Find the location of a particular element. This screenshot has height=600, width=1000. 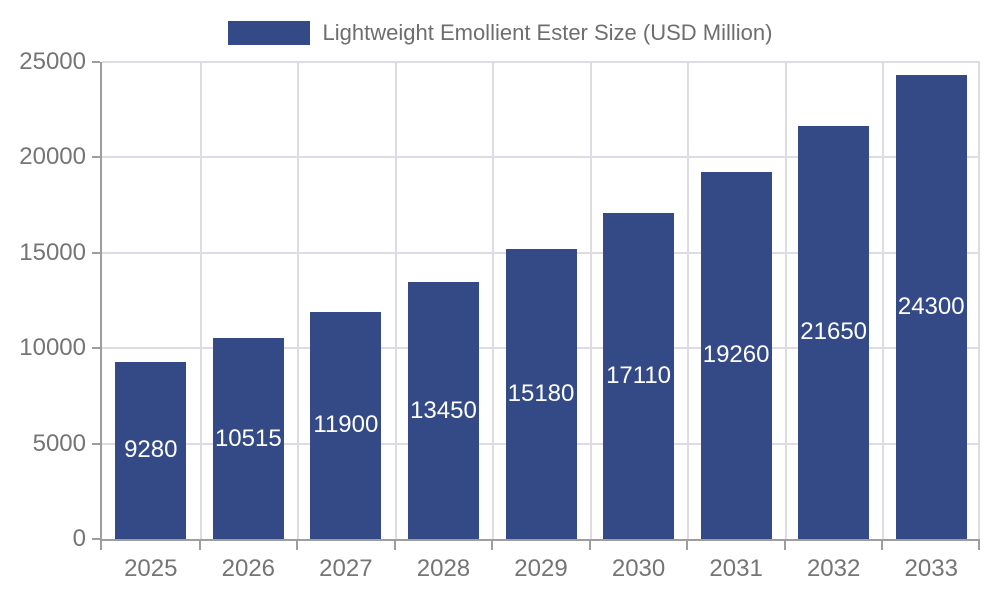

x-tick-label: 2028 is located at coordinates (443, 568).